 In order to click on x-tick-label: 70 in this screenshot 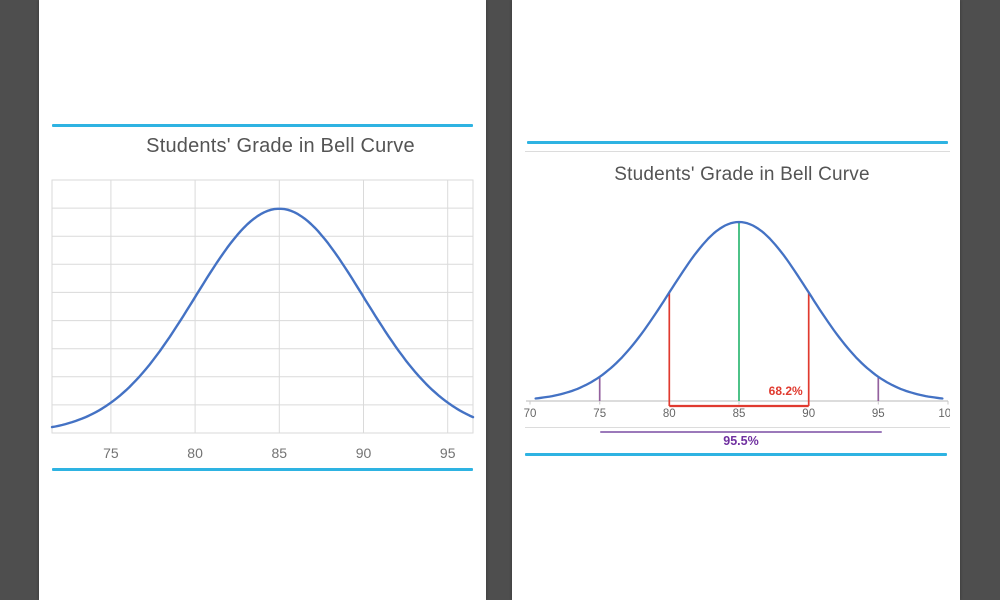, I will do `click(530, 414)`.